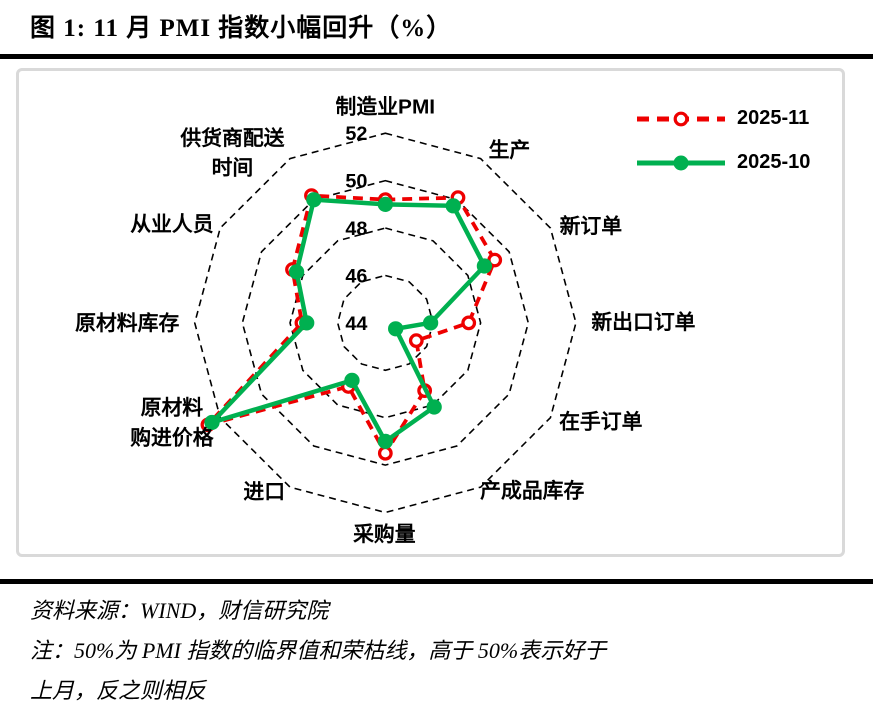 The height and width of the screenshot is (711, 873). What do you see at coordinates (436, 56) in the screenshot?
I see `title-separator` at bounding box center [436, 56].